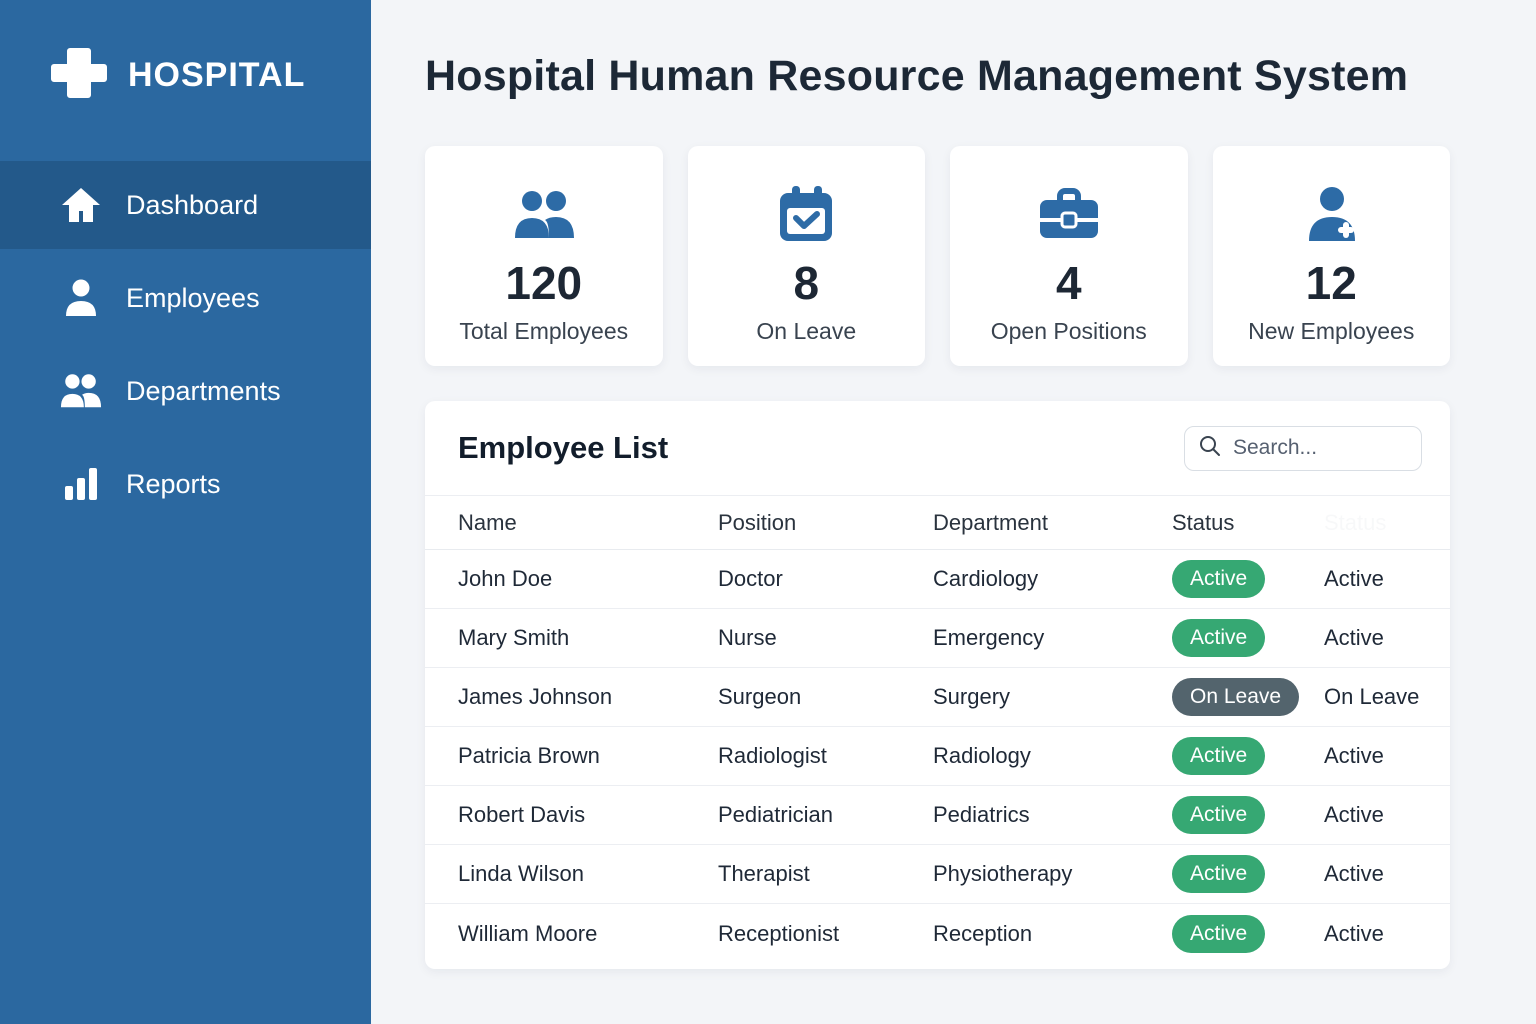  Describe the element at coordinates (81, 205) in the screenshot. I see `home-icon` at that location.